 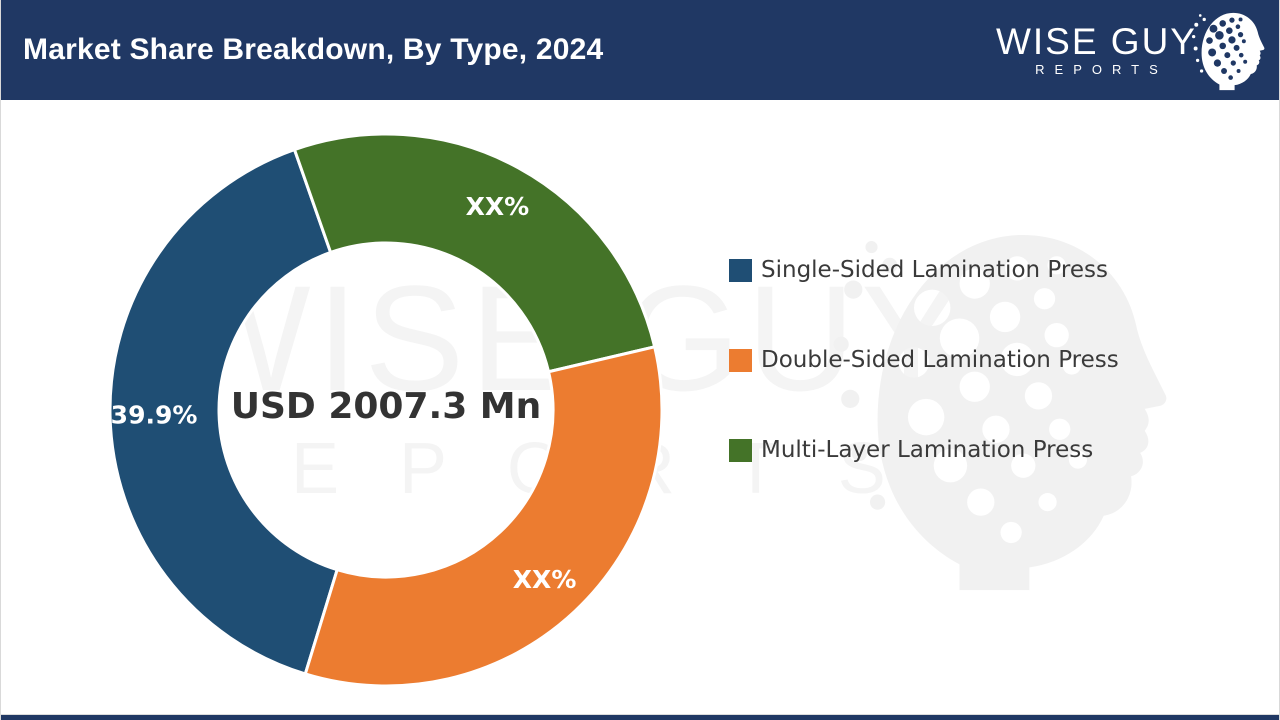 What do you see at coordinates (640, 714) in the screenshot?
I see `bottom-divider` at bounding box center [640, 714].